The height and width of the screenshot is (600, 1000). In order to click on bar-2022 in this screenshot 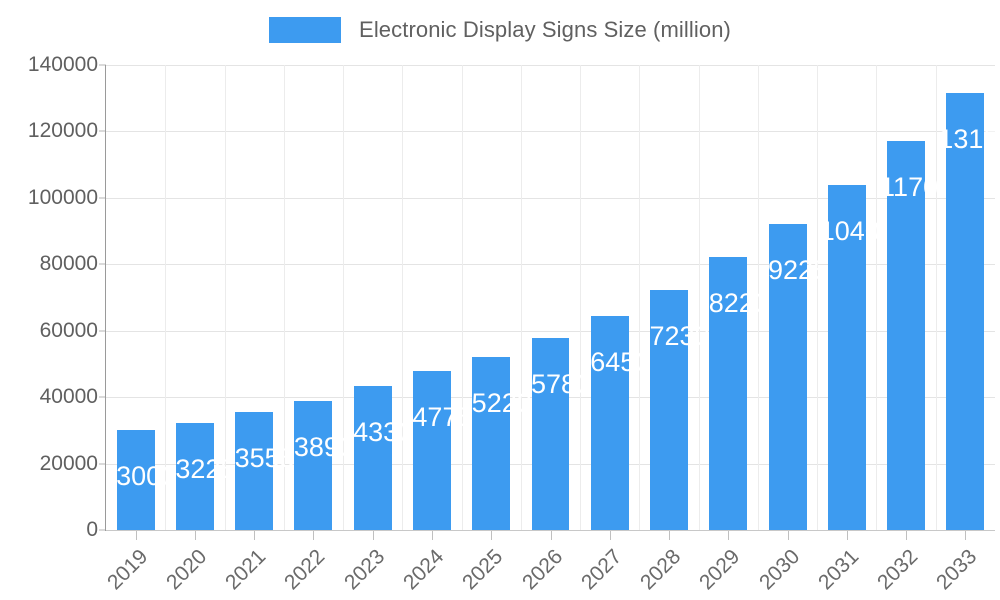, I will do `click(313, 465)`.